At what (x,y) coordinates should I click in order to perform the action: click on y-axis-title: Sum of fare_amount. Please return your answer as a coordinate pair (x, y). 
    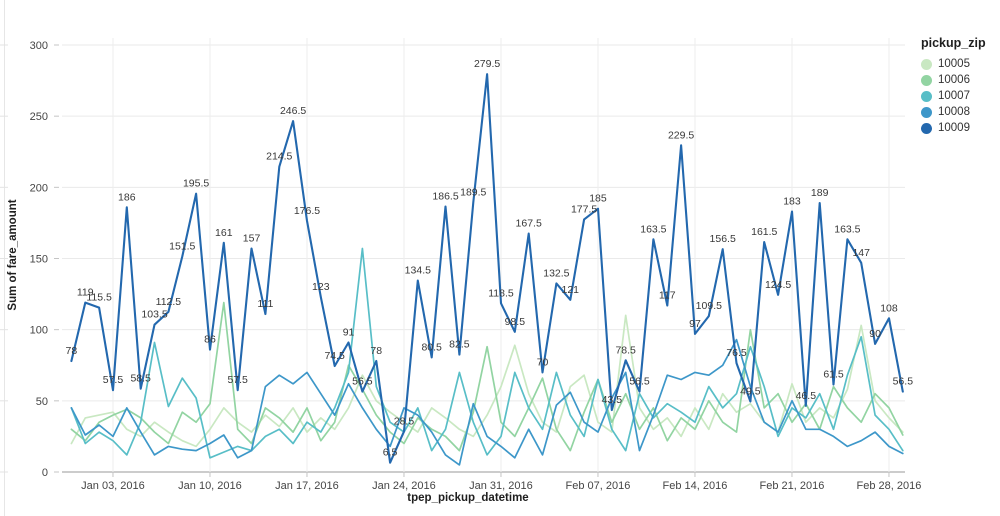
    Looking at the image, I should click on (13, 255).